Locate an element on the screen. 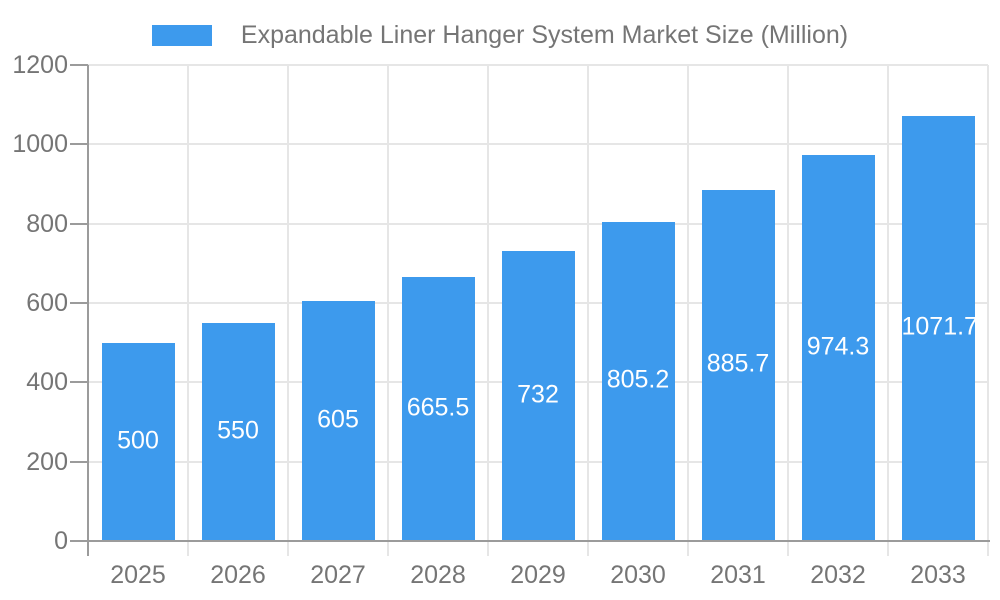 This screenshot has width=1000, height=600. bar-2028: 665.5 is located at coordinates (438, 409).